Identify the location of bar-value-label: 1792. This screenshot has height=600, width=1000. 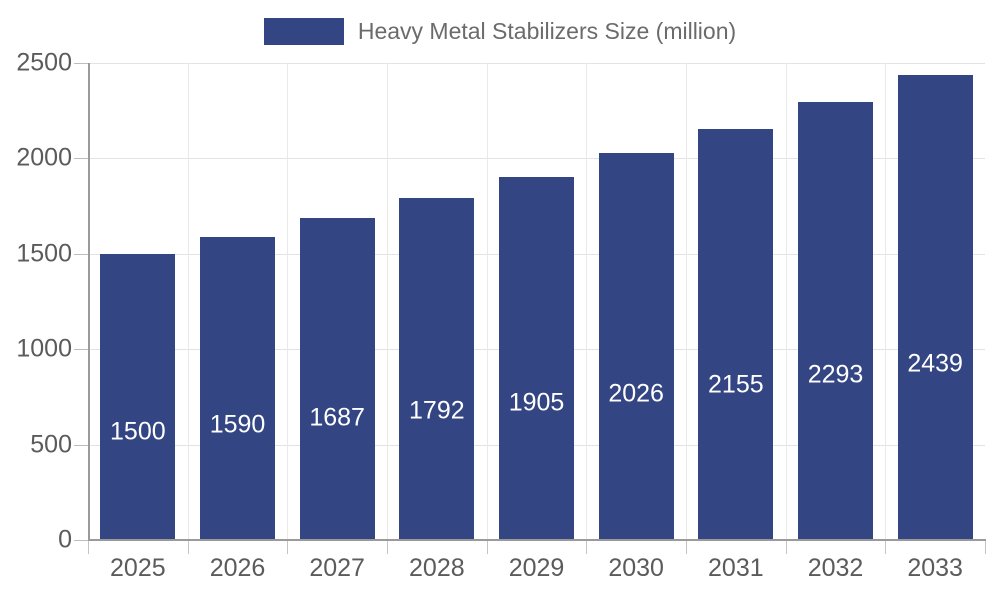
(437, 410).